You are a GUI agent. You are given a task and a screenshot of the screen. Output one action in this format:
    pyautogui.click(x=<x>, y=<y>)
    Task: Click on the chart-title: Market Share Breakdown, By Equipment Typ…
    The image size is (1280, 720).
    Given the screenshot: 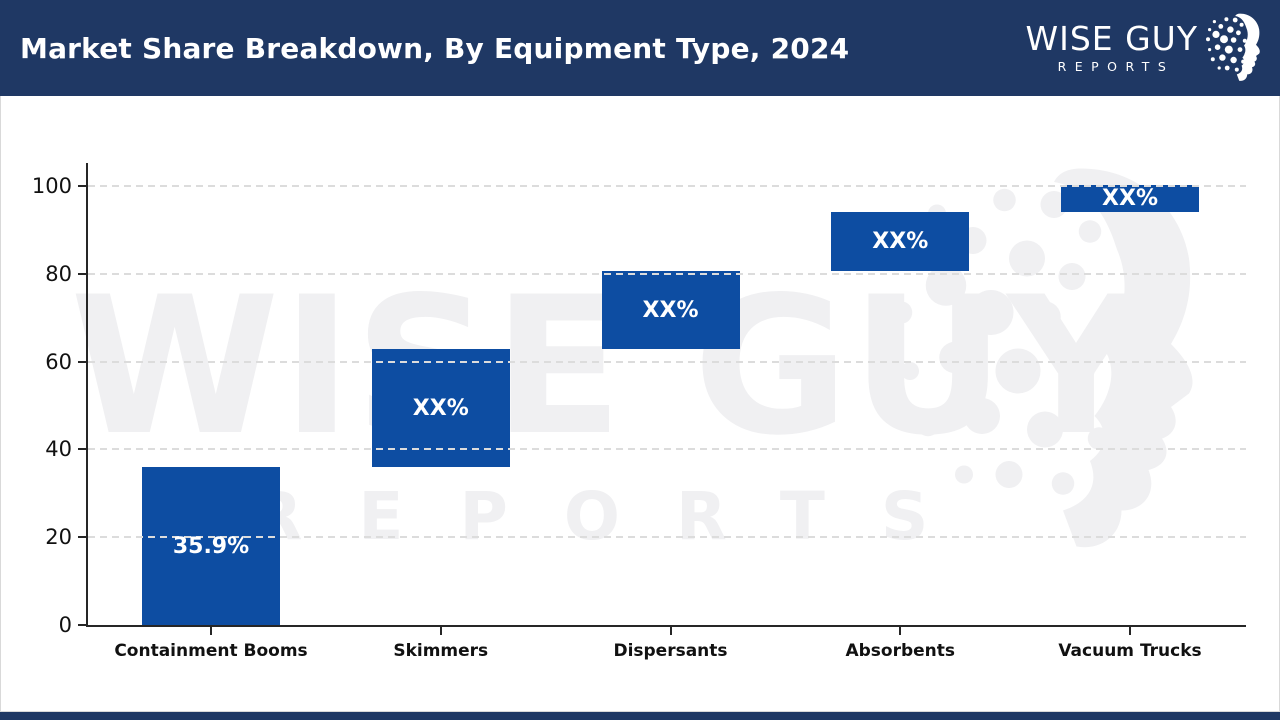 What is the action you would take?
    pyautogui.click(x=435, y=48)
    